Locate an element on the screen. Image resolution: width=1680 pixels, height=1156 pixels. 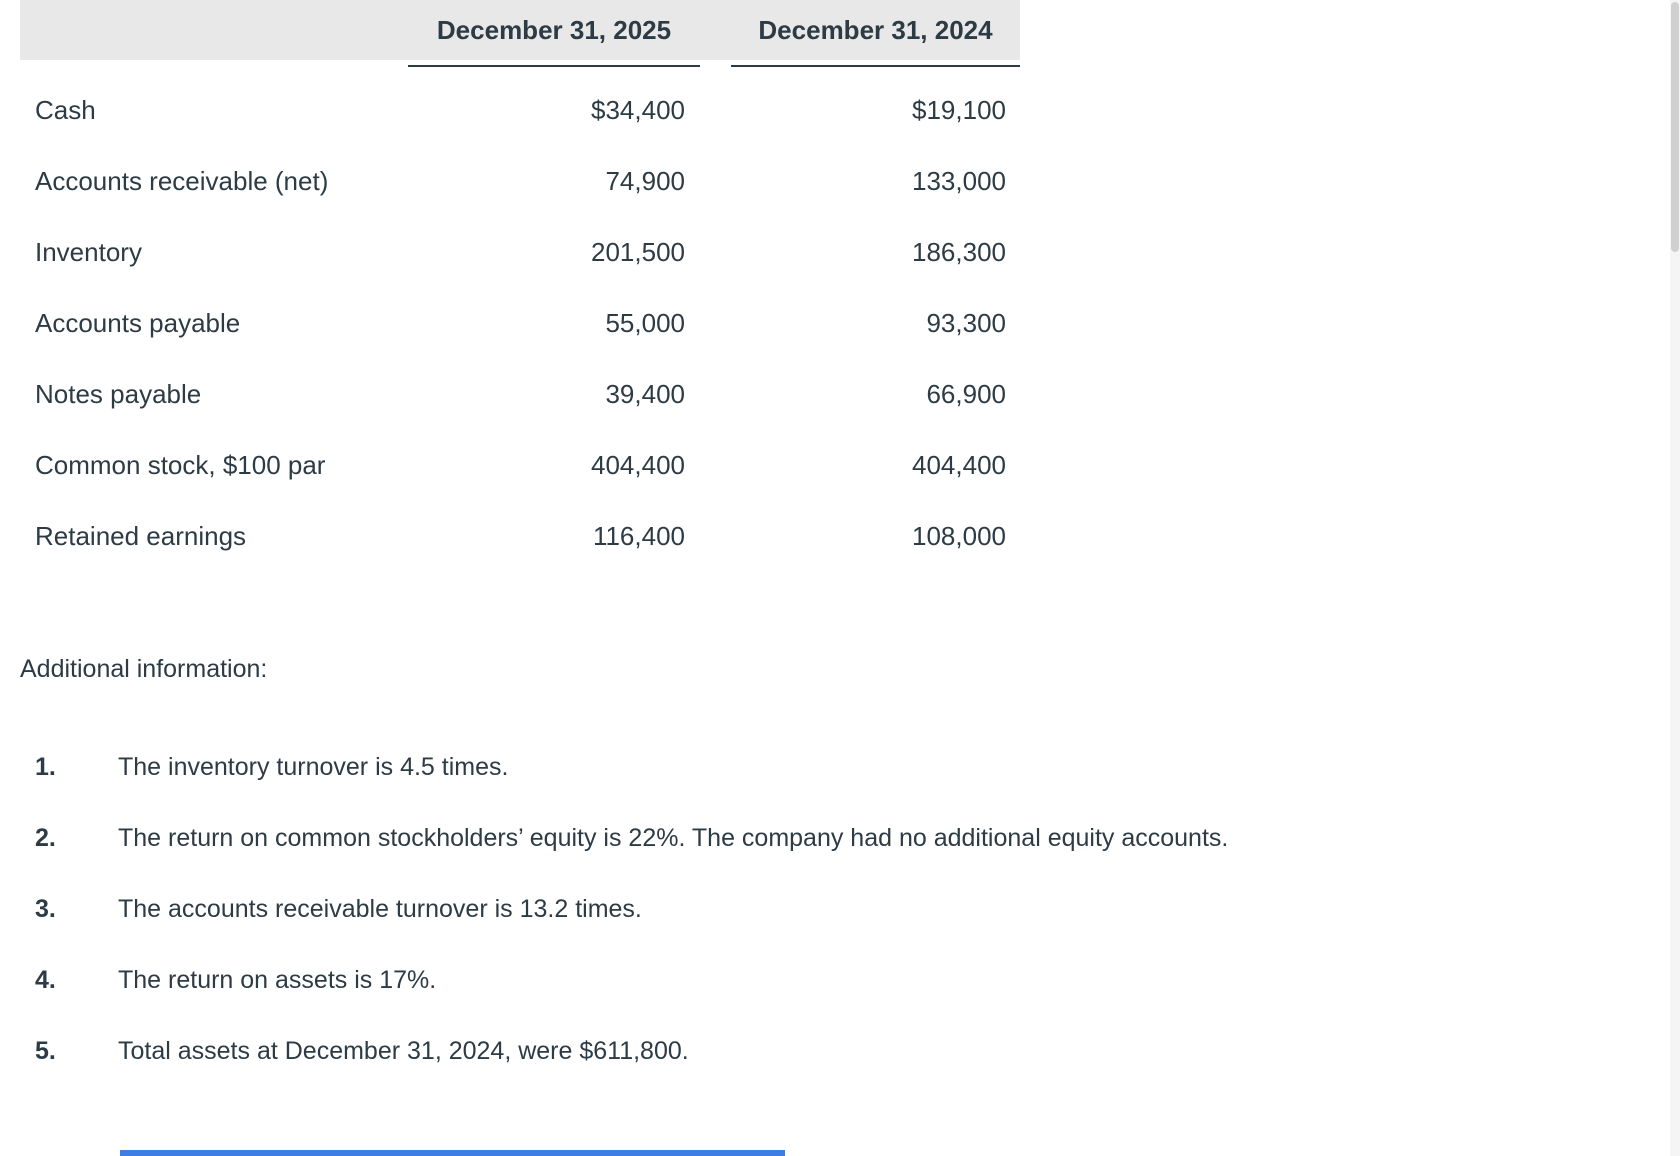
row-label: Accounts receivable (net) is located at coordinates (182, 181).